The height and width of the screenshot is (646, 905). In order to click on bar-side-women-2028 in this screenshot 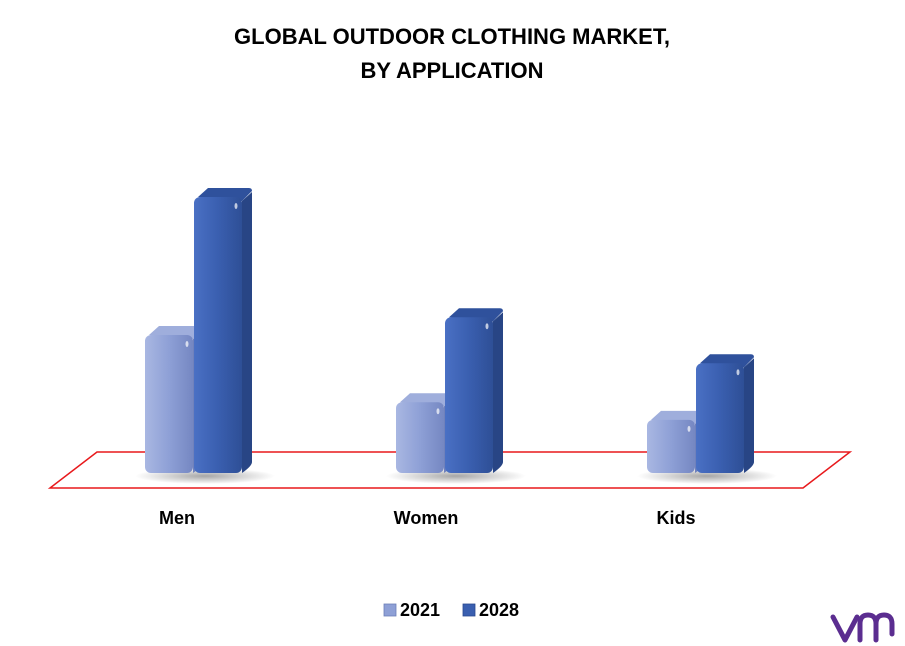, I will do `click(498, 392)`.